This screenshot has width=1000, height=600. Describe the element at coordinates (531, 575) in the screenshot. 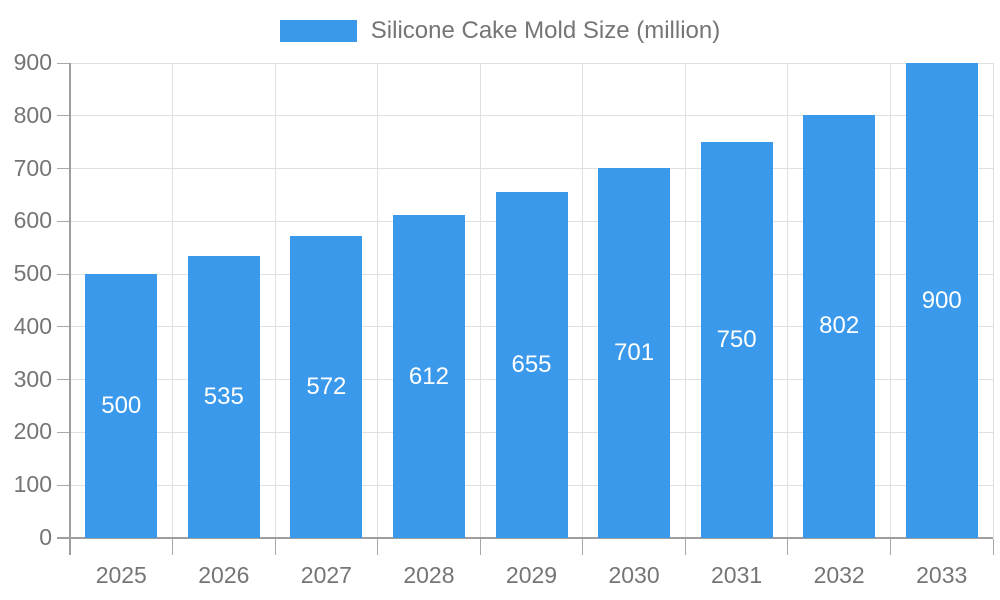

I see `x-axis-tick-label: 2029` at that location.